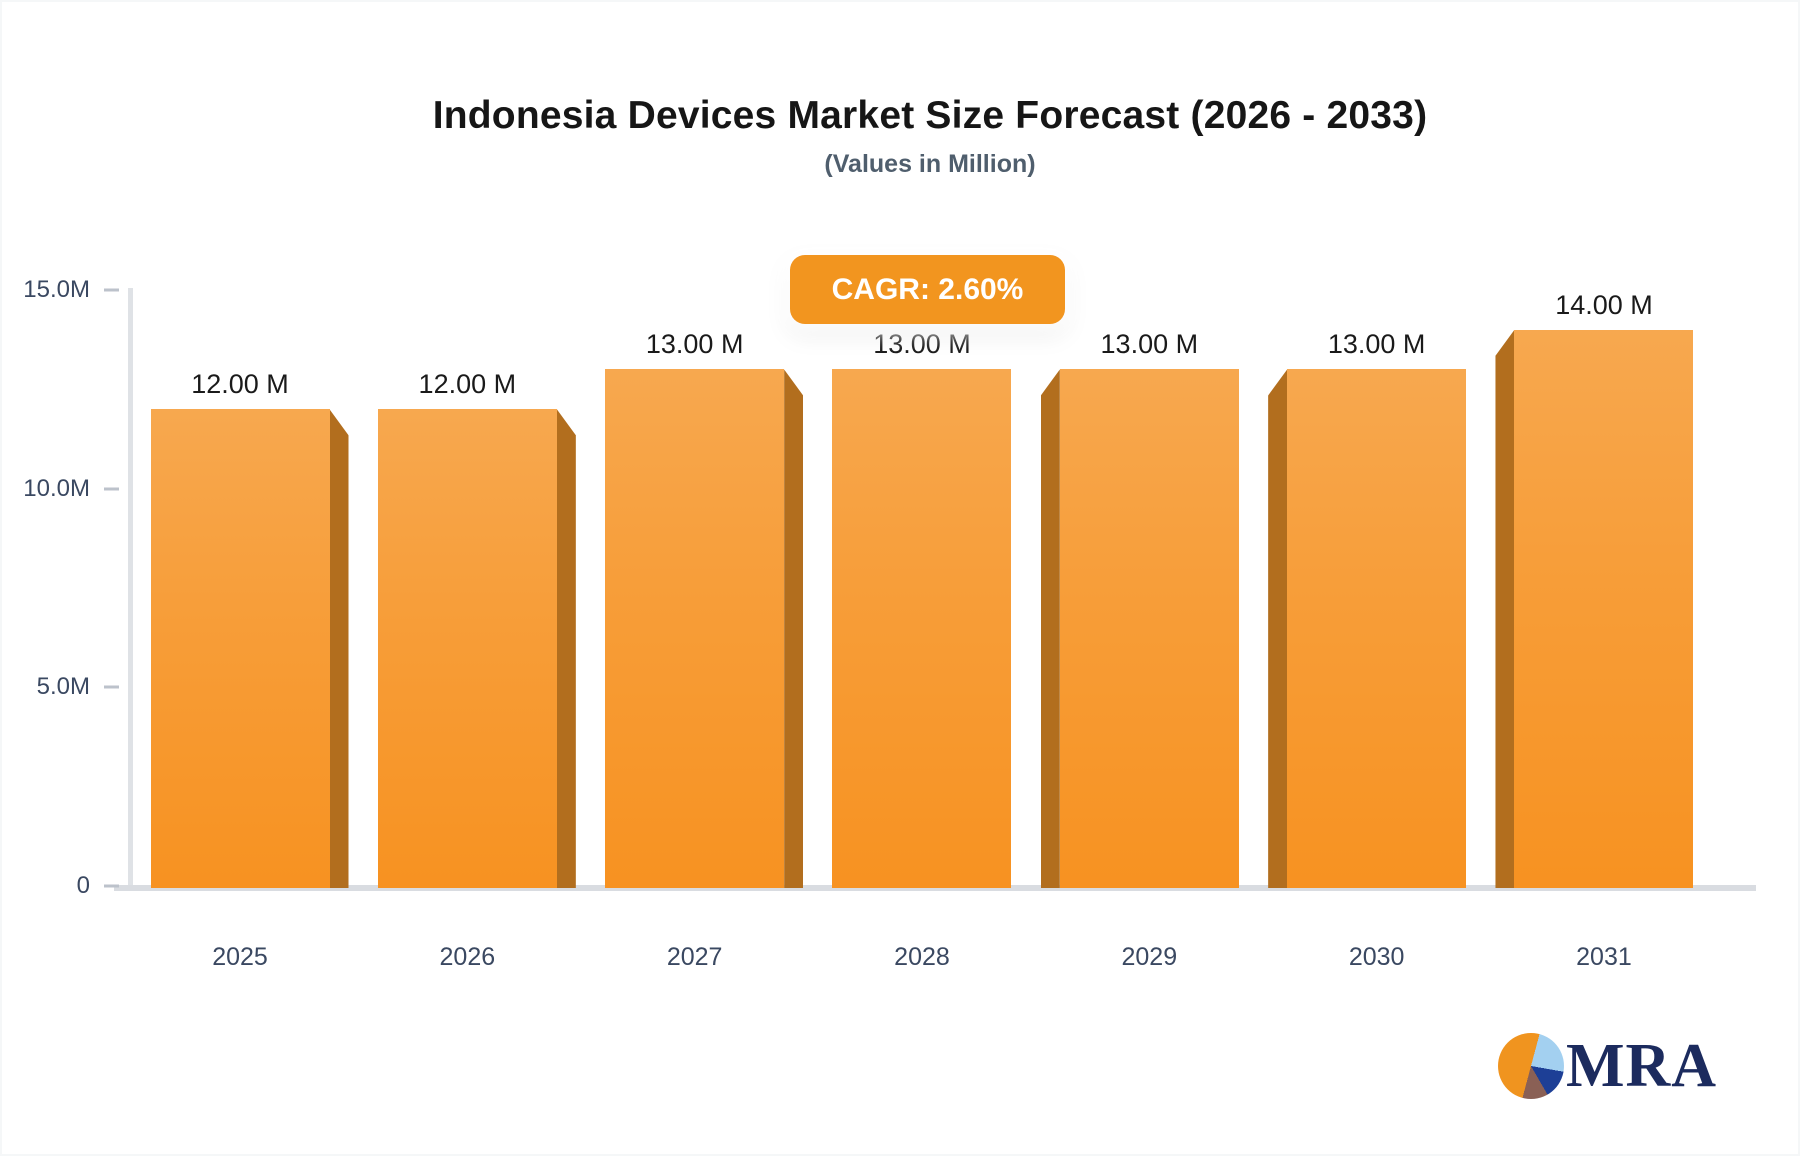 This screenshot has width=1800, height=1156. What do you see at coordinates (63, 687) in the screenshot?
I see `y-tick-label-5.0M: 5.0M` at bounding box center [63, 687].